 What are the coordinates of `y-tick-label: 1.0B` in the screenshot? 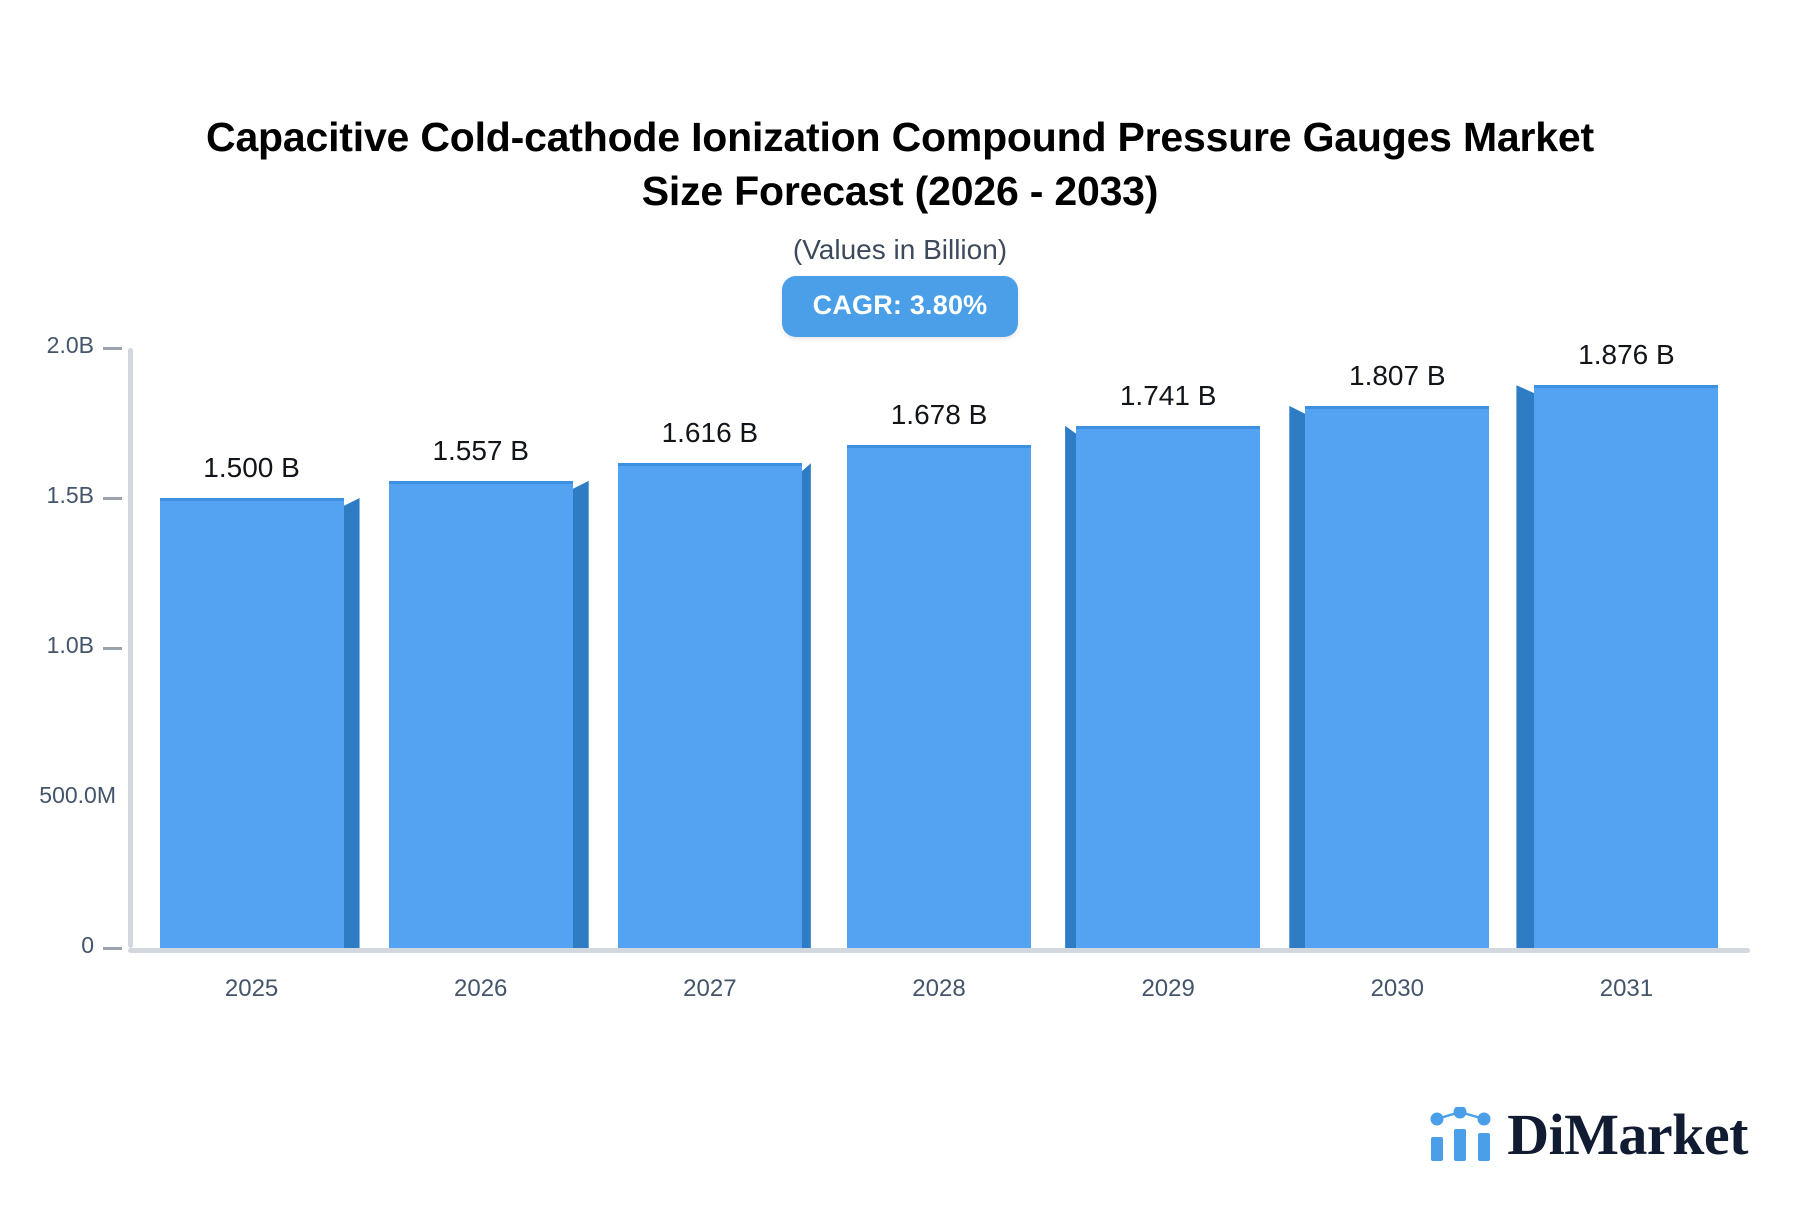 It's located at (70, 645).